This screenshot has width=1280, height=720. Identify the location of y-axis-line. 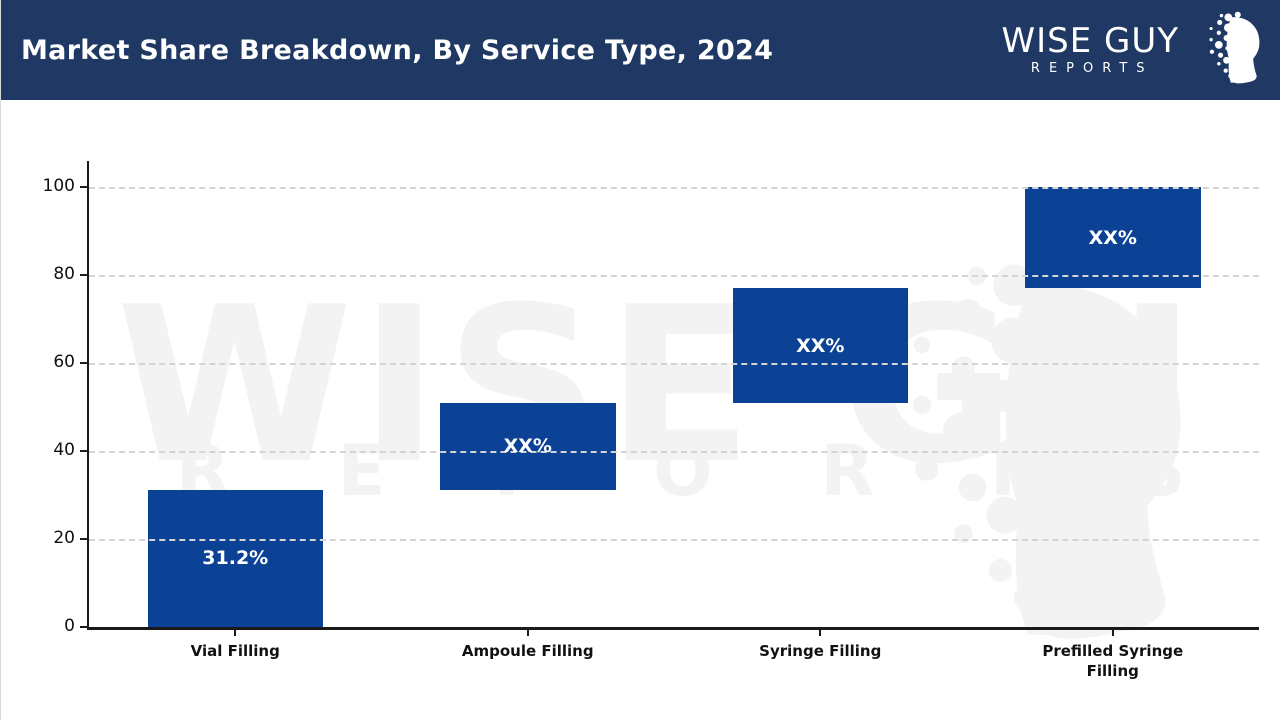
(88, 395).